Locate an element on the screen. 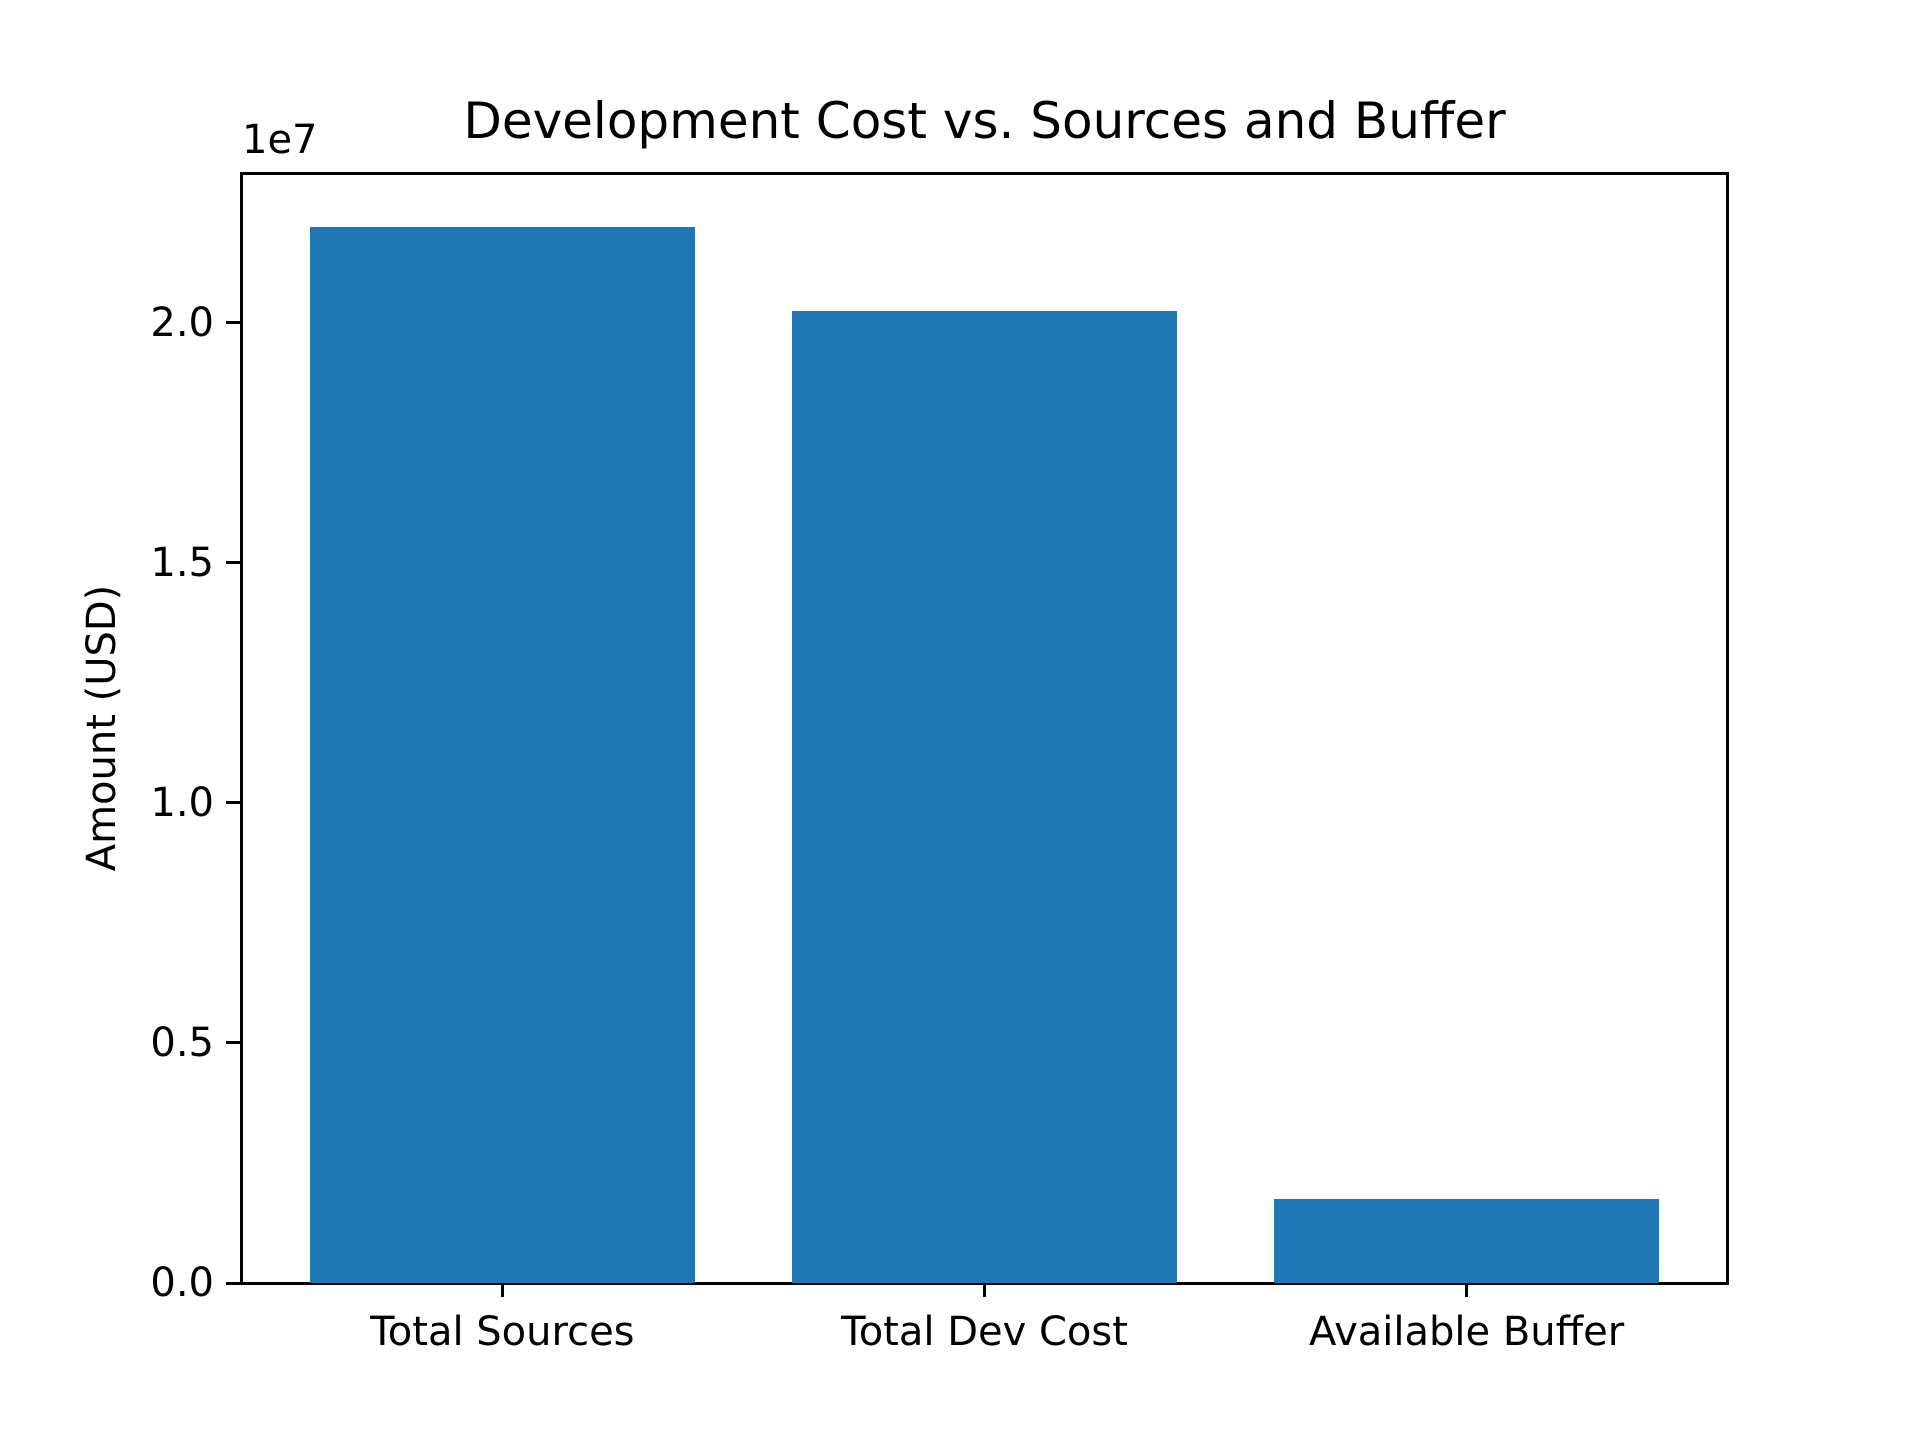 This screenshot has width=1920, height=1440. y-tick-label: 2.0 is located at coordinates (182, 322).